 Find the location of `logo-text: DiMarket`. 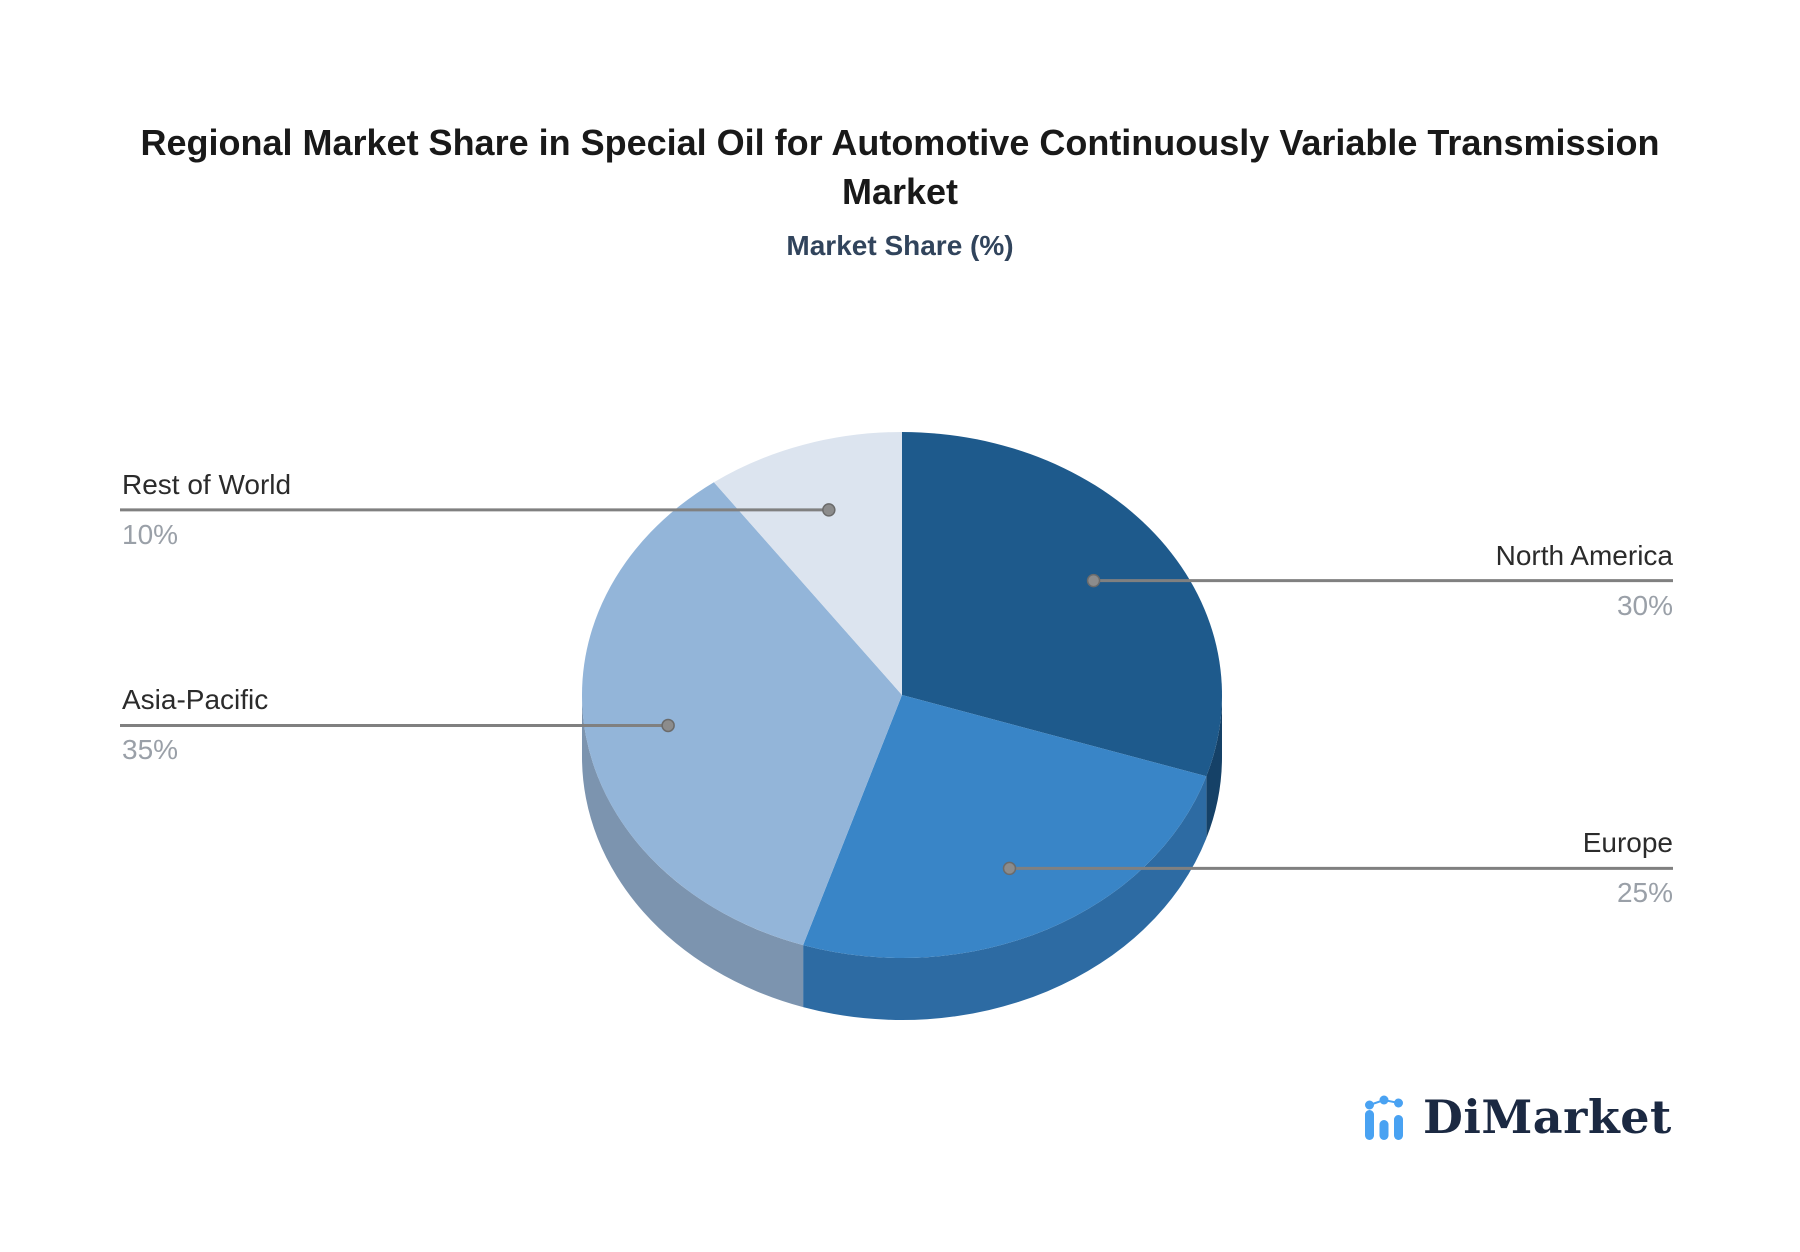

logo-text: DiMarket is located at coordinates (1547, 1117).